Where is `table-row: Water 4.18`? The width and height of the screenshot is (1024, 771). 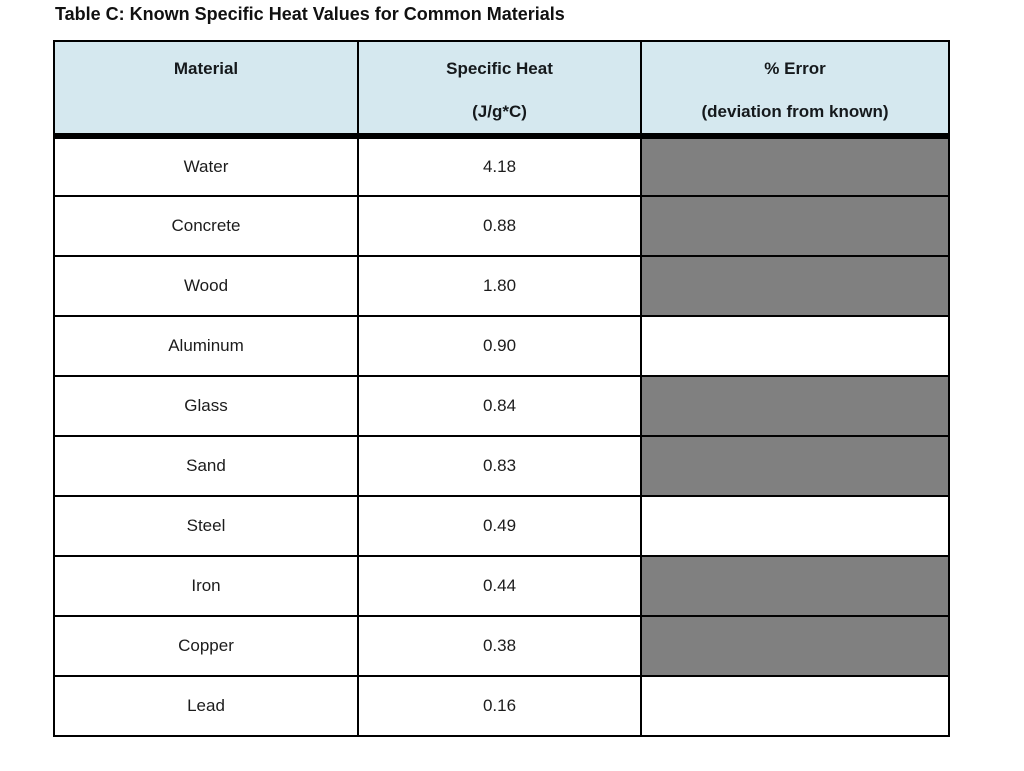 table-row: Water 4.18 is located at coordinates (501, 166).